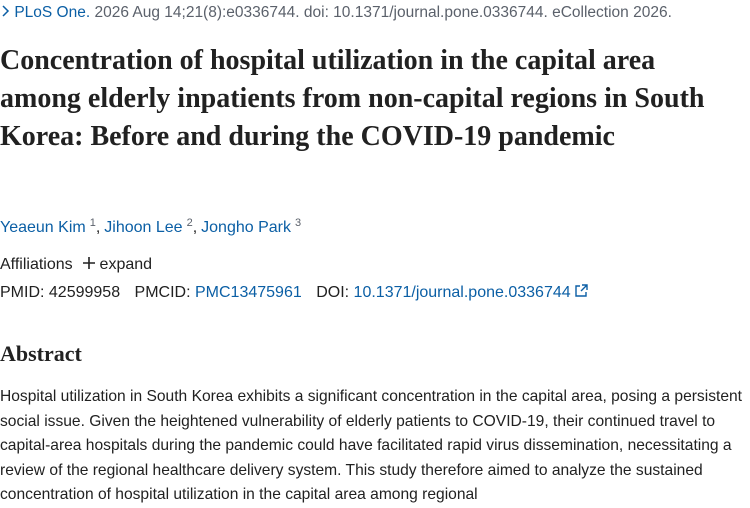 The image size is (750, 508). I want to click on doi-label: DOI:, so click(333, 292).